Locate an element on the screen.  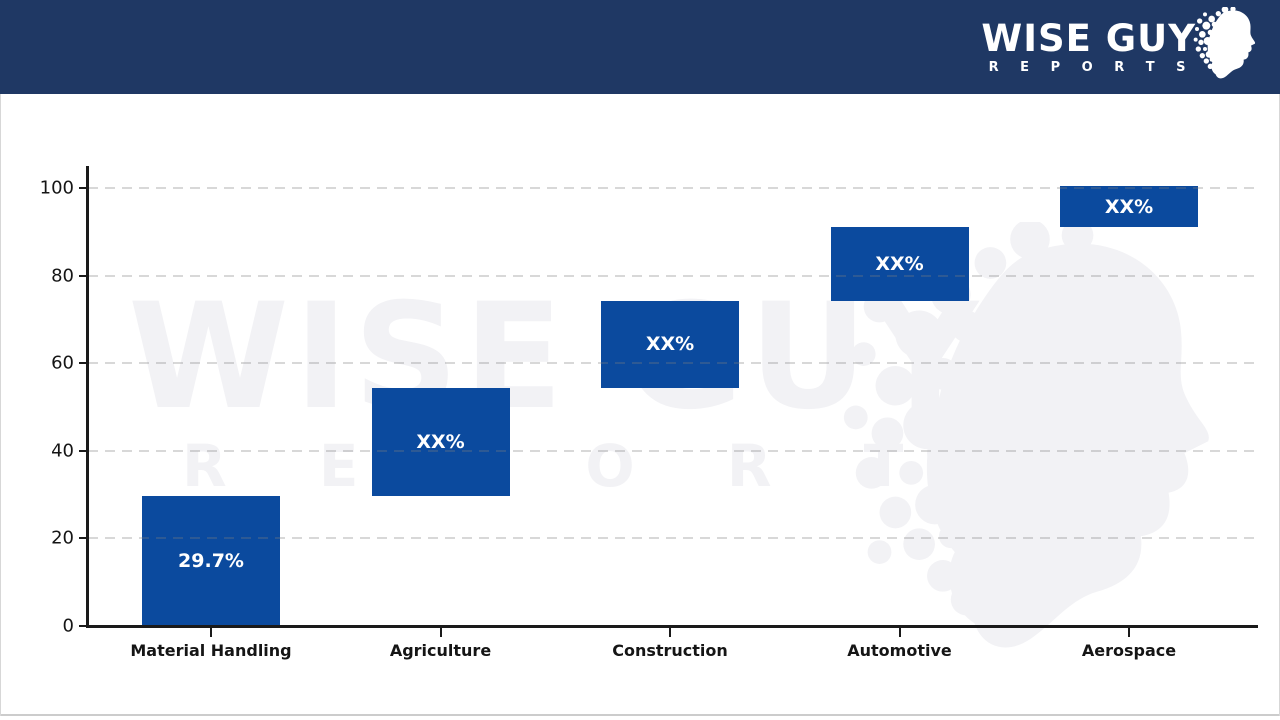
brand-logo-text: WISE GUY R E P O R T S is located at coordinates (1088, 47).